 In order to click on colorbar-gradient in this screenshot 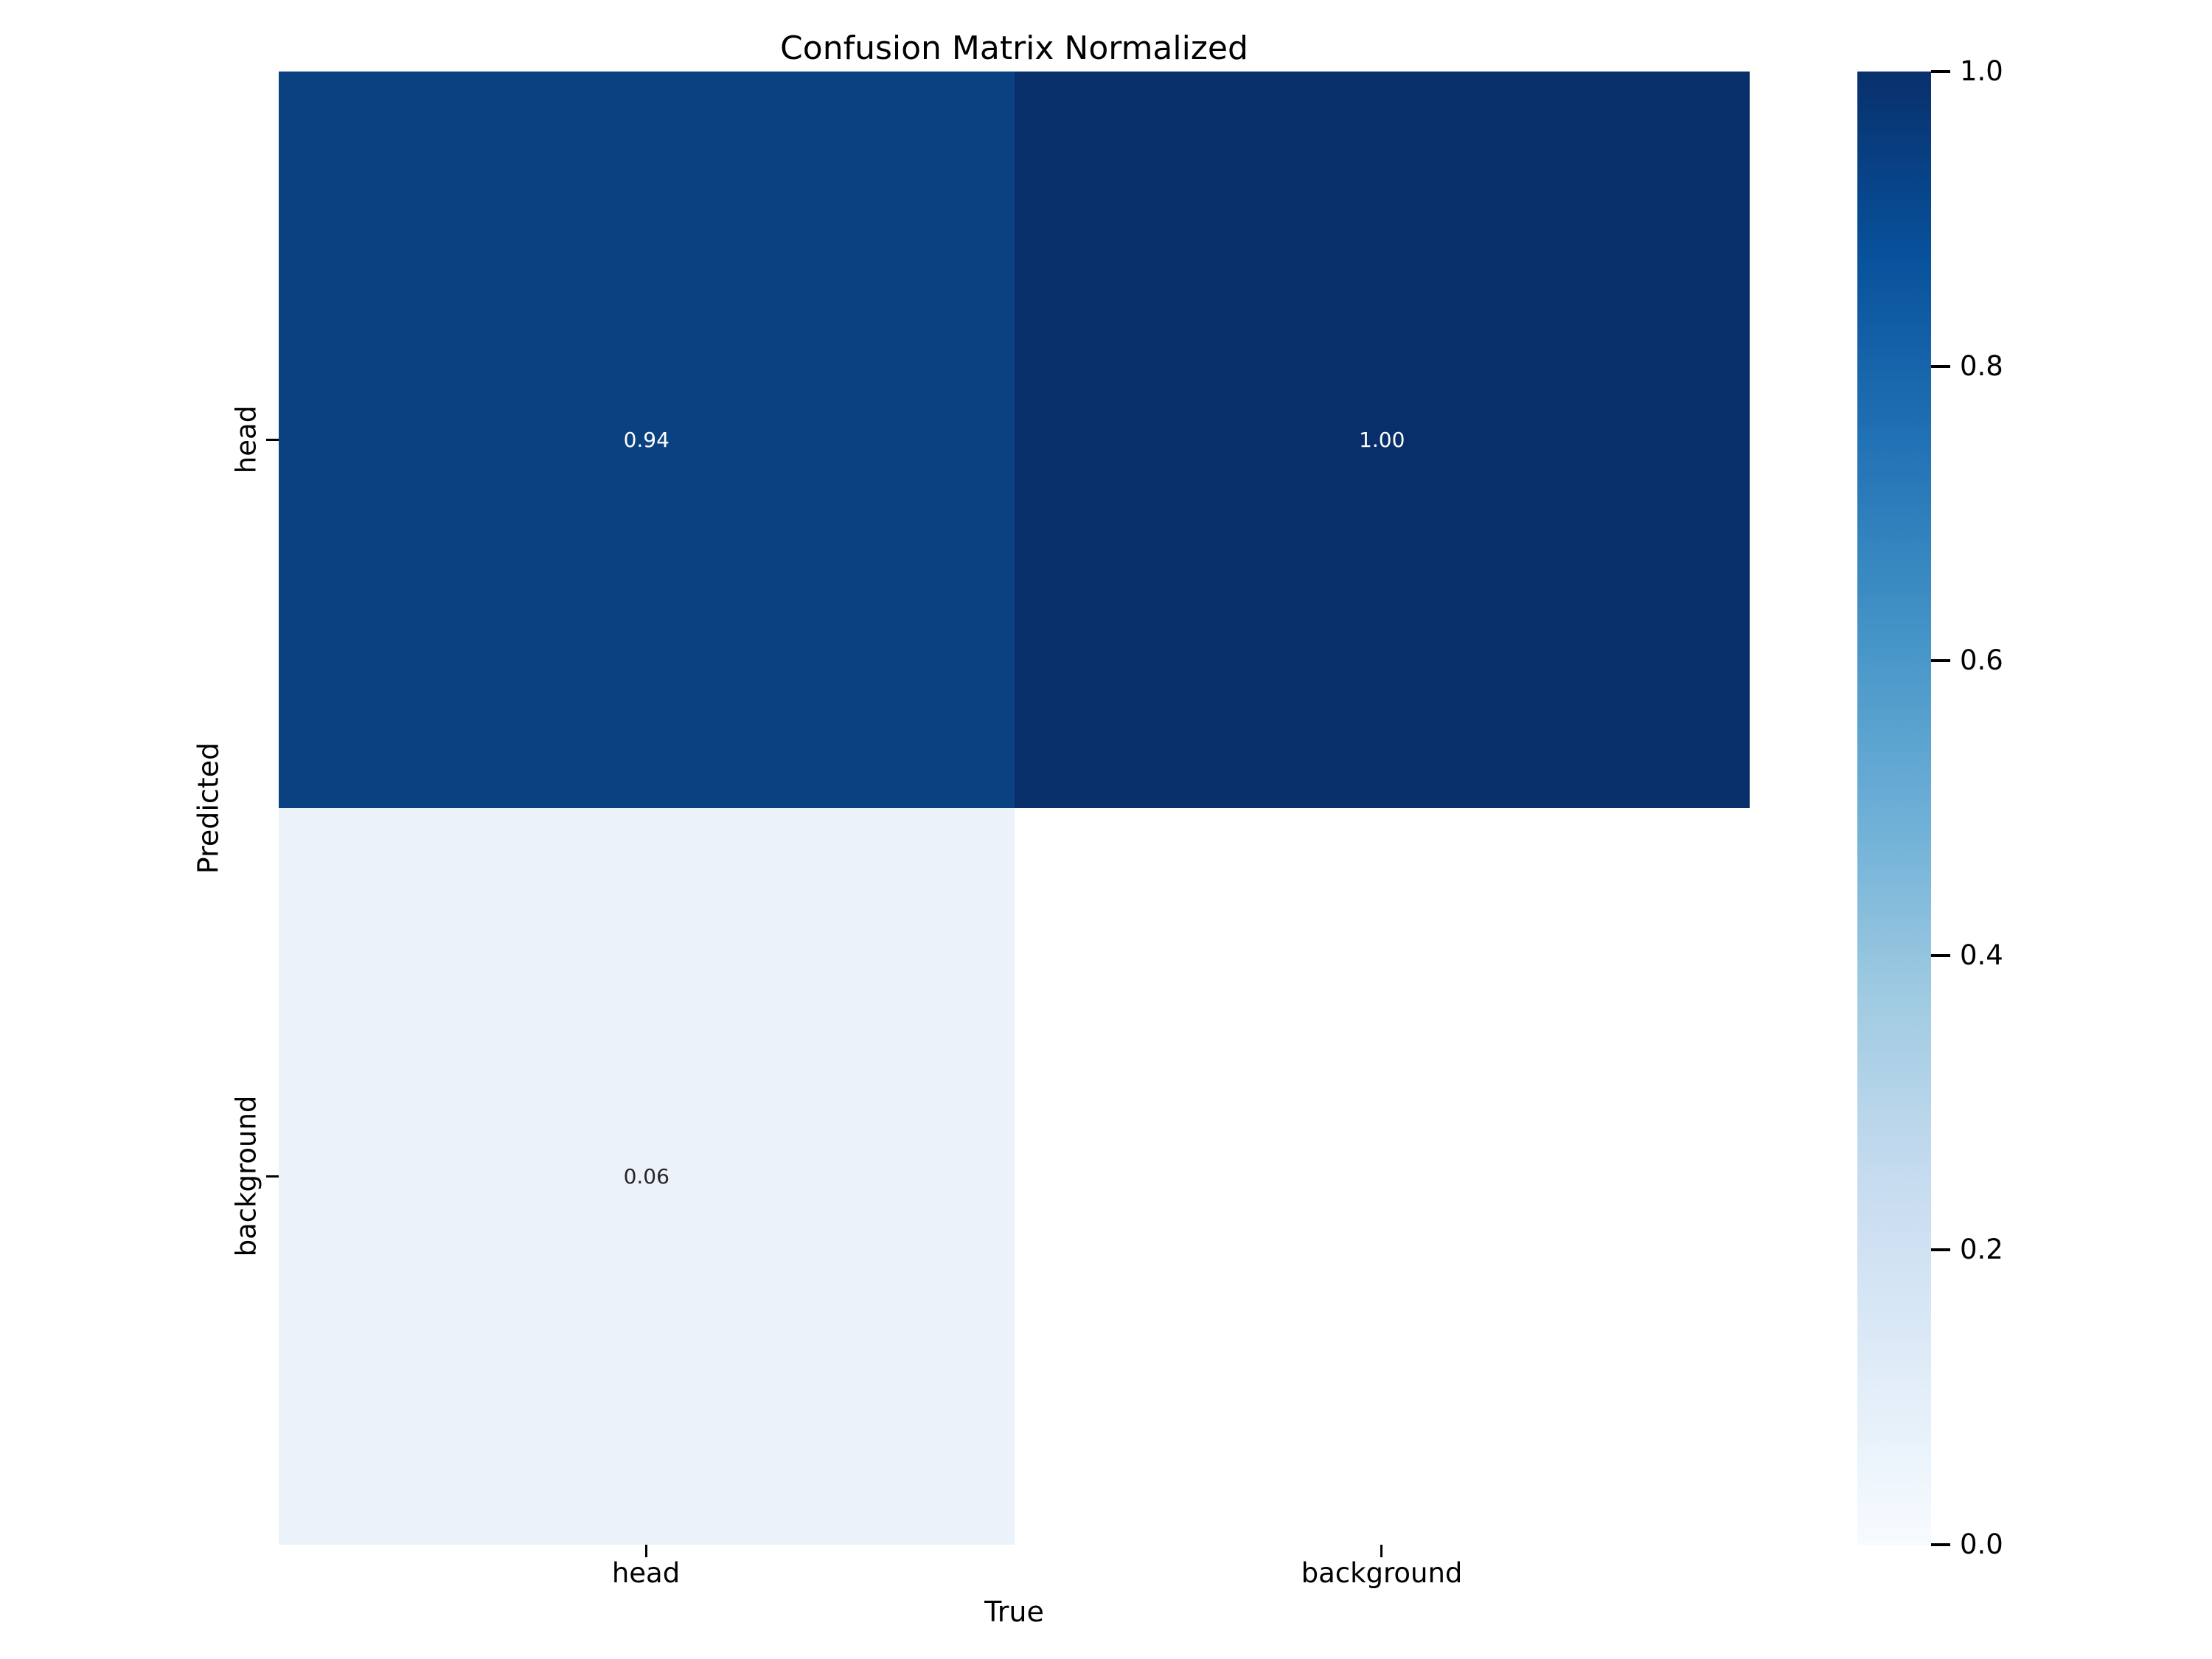, I will do `click(1894, 808)`.